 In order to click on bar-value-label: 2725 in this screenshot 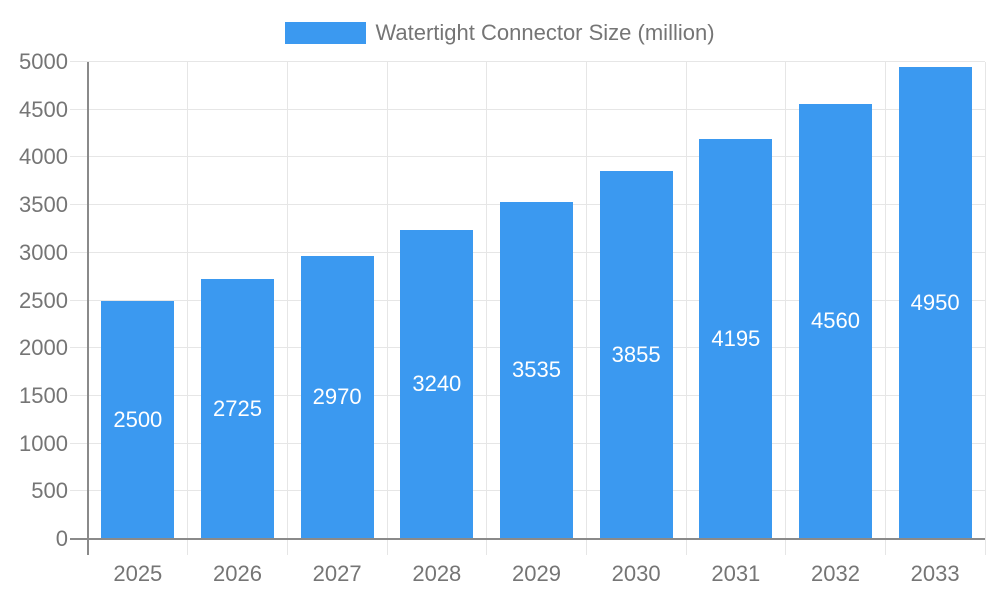, I will do `click(237, 408)`.